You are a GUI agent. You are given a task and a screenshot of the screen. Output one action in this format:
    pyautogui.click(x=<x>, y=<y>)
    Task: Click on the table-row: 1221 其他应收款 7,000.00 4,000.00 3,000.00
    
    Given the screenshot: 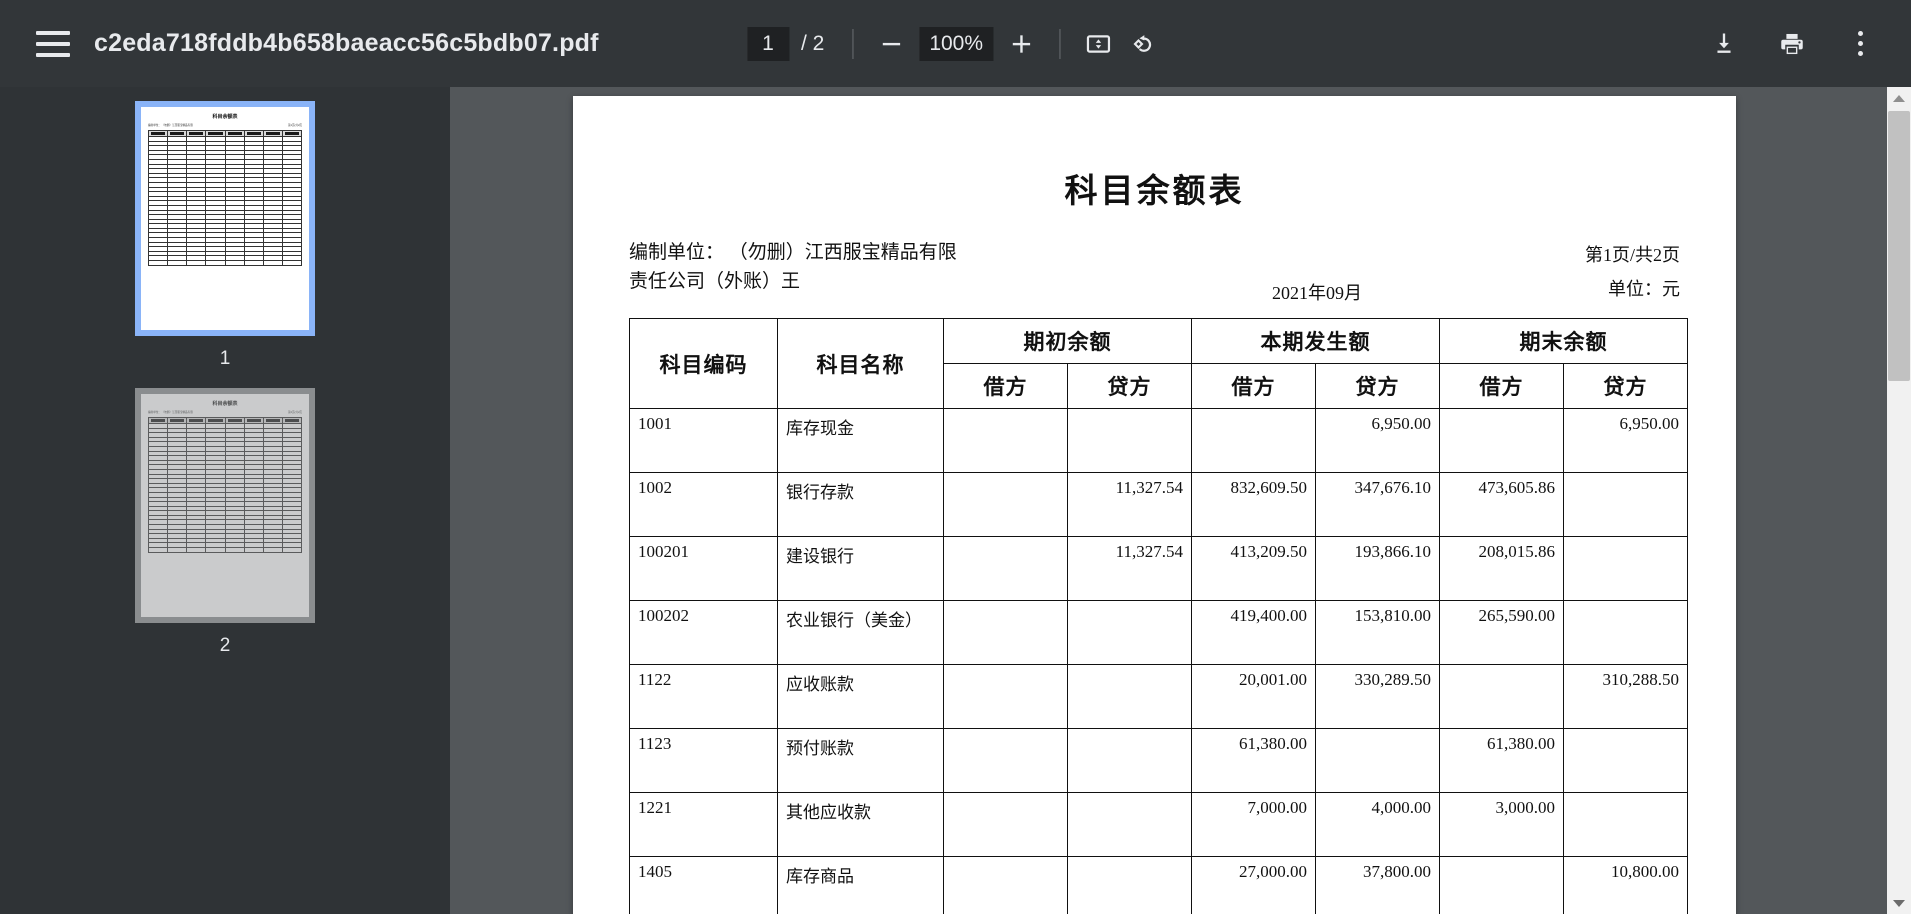 What is the action you would take?
    pyautogui.click(x=1158, y=825)
    